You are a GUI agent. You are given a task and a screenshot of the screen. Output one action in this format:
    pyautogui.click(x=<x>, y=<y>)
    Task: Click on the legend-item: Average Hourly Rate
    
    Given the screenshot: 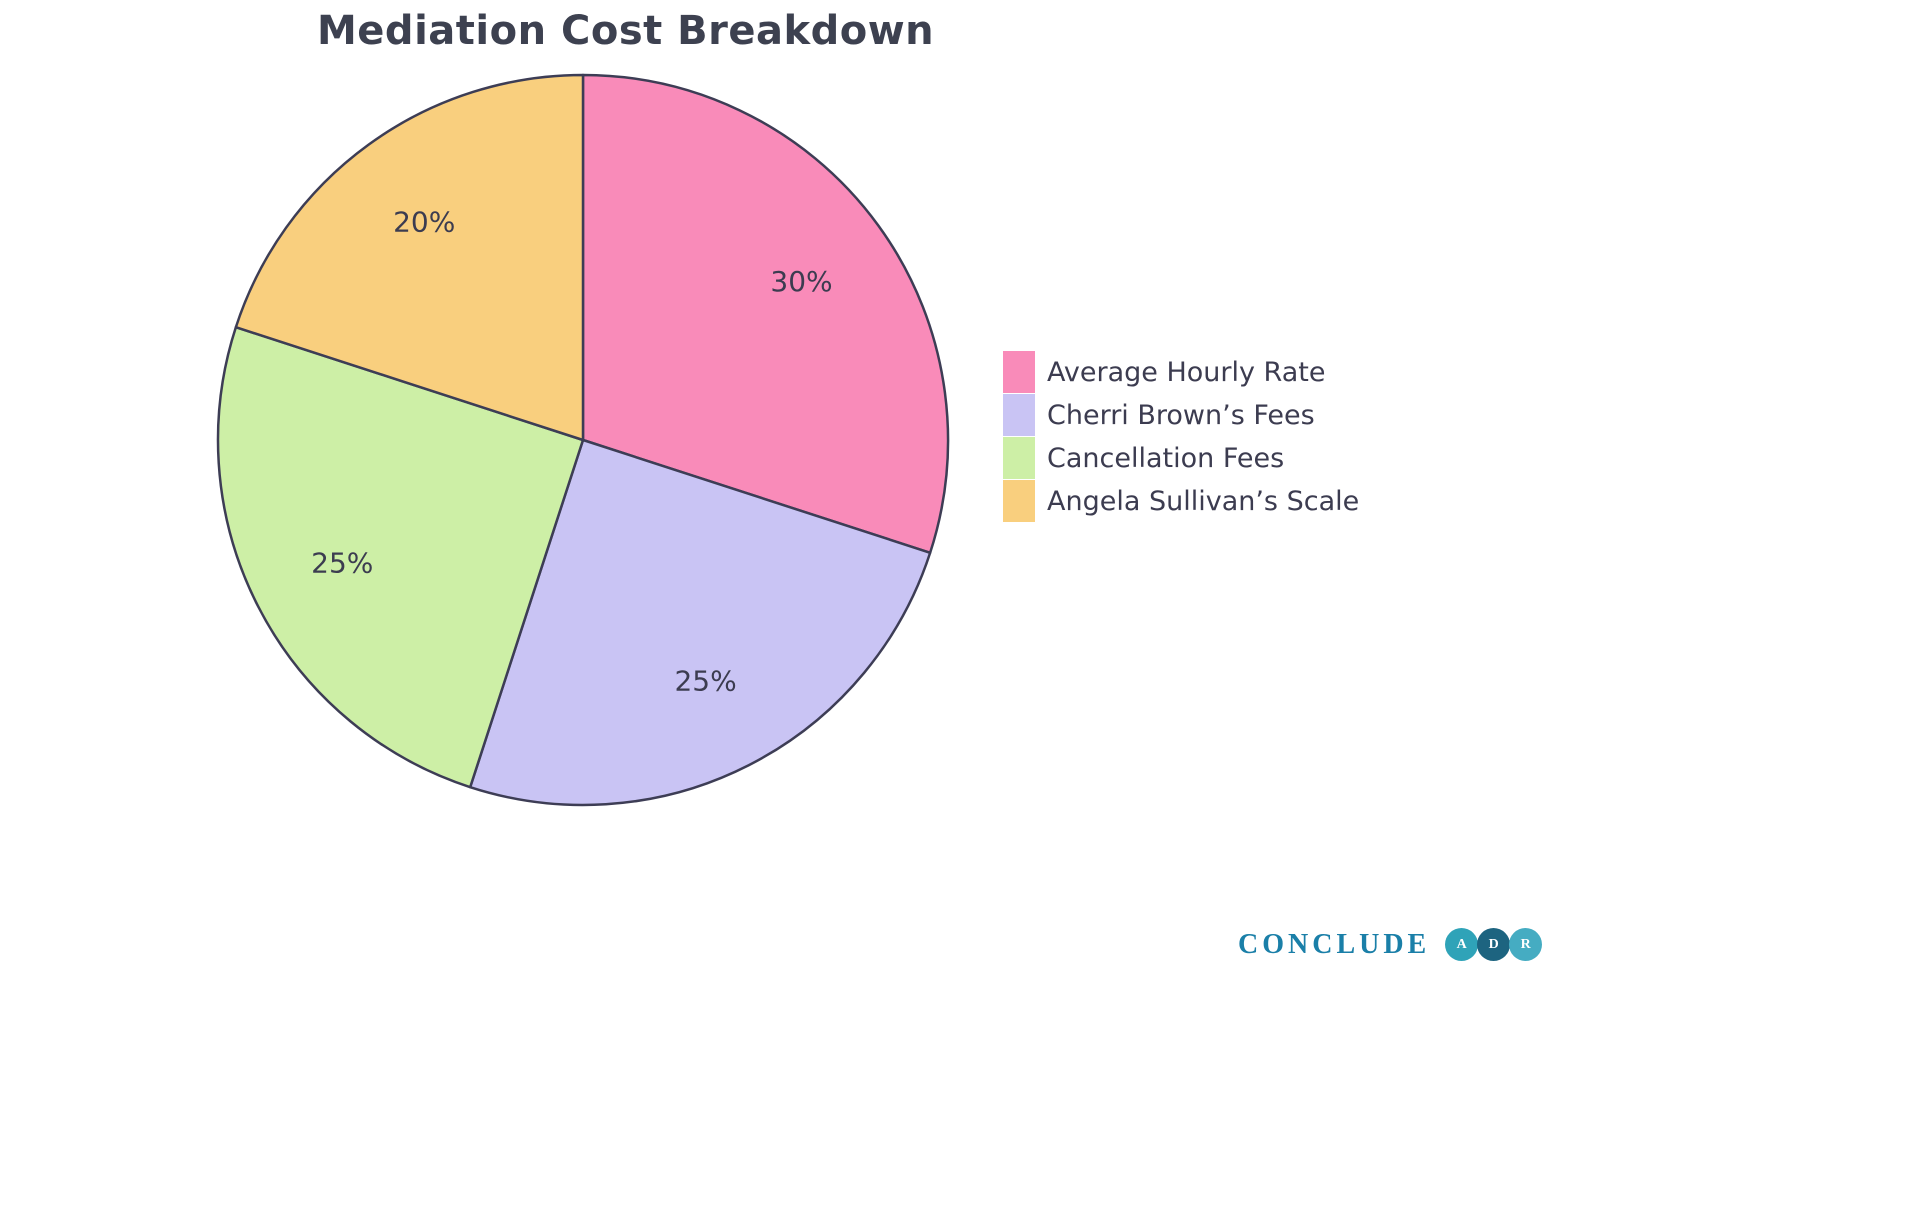 What is the action you would take?
    pyautogui.click(x=1181, y=372)
    